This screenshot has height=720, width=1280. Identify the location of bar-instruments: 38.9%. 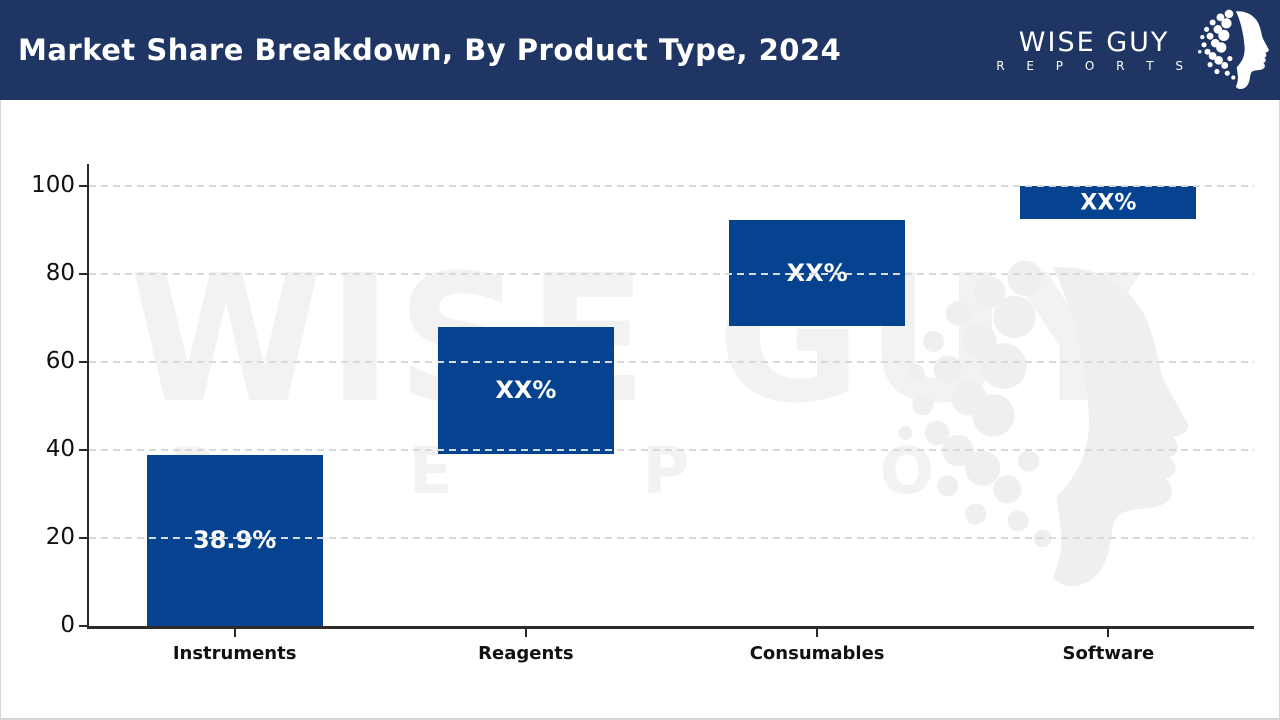
(234, 540).